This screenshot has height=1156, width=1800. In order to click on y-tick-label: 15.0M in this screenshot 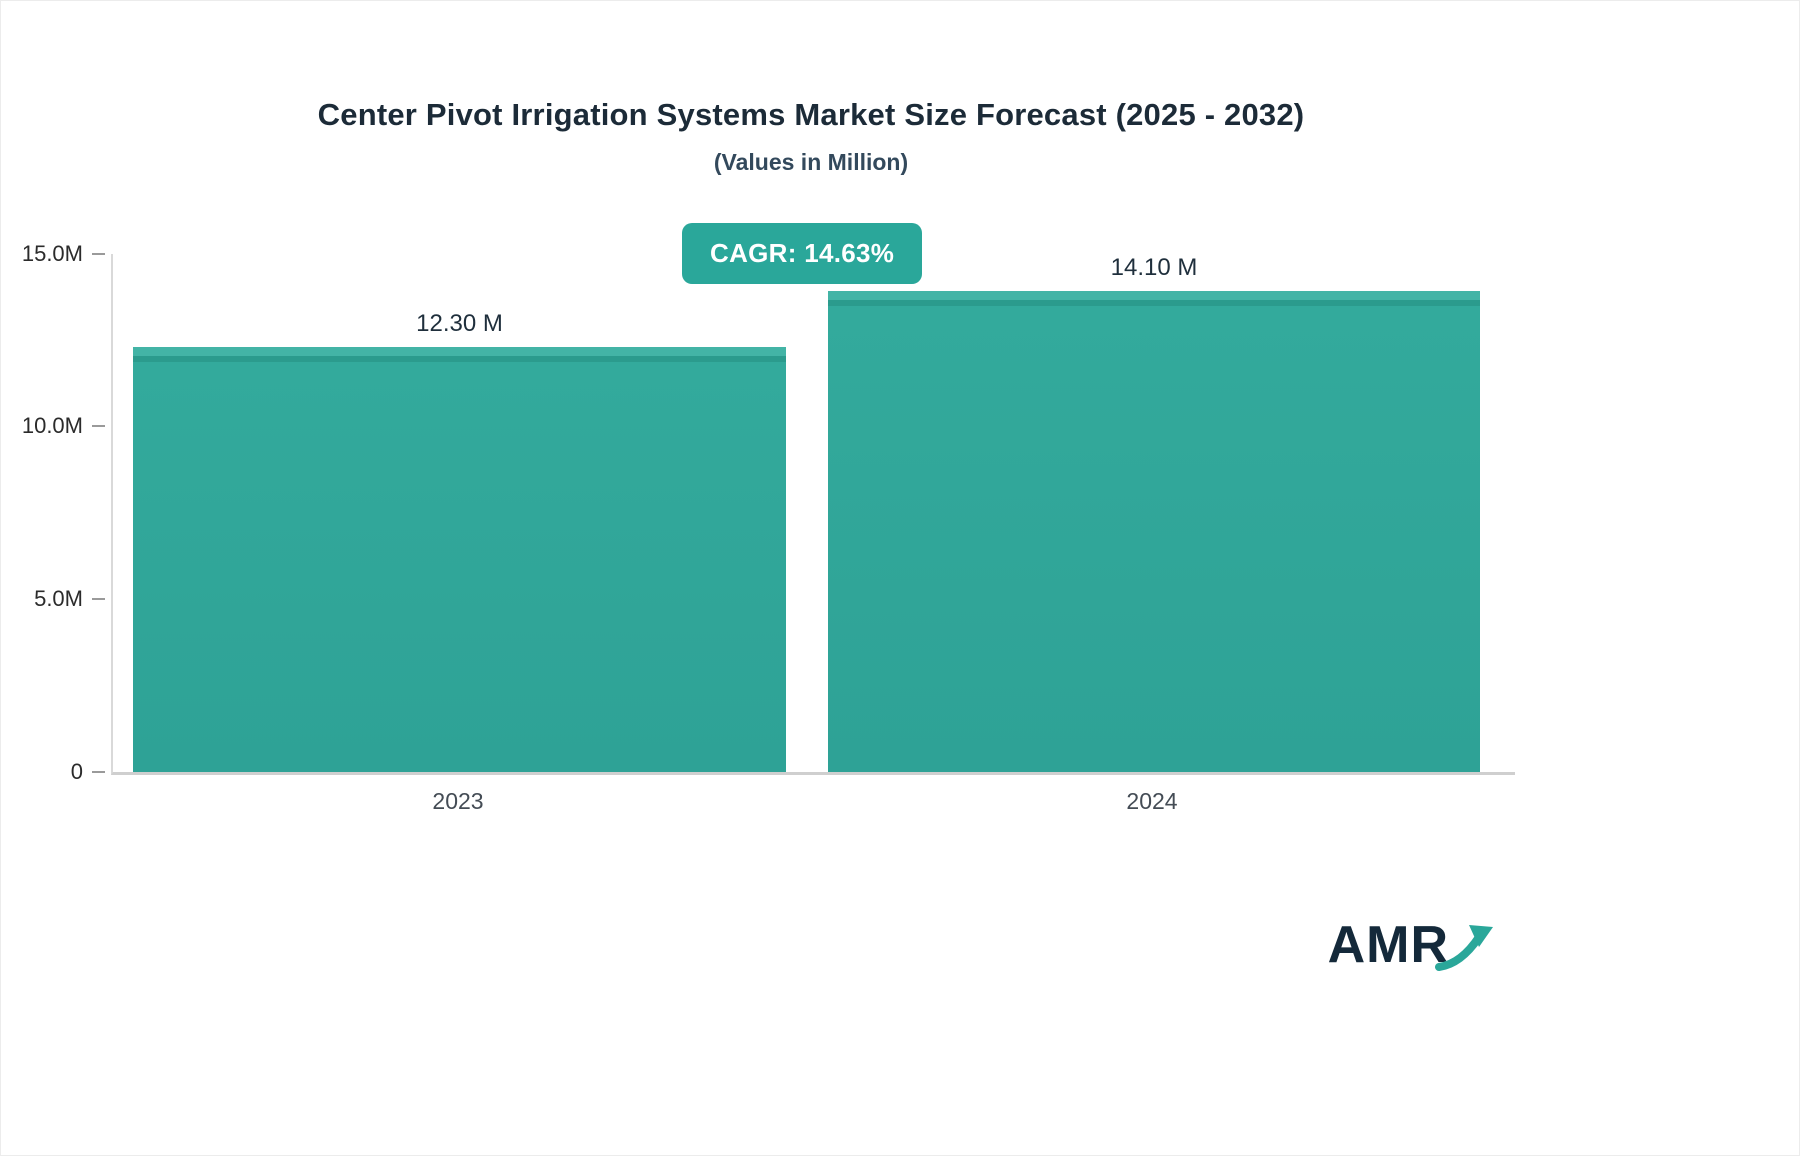, I will do `click(52, 253)`.